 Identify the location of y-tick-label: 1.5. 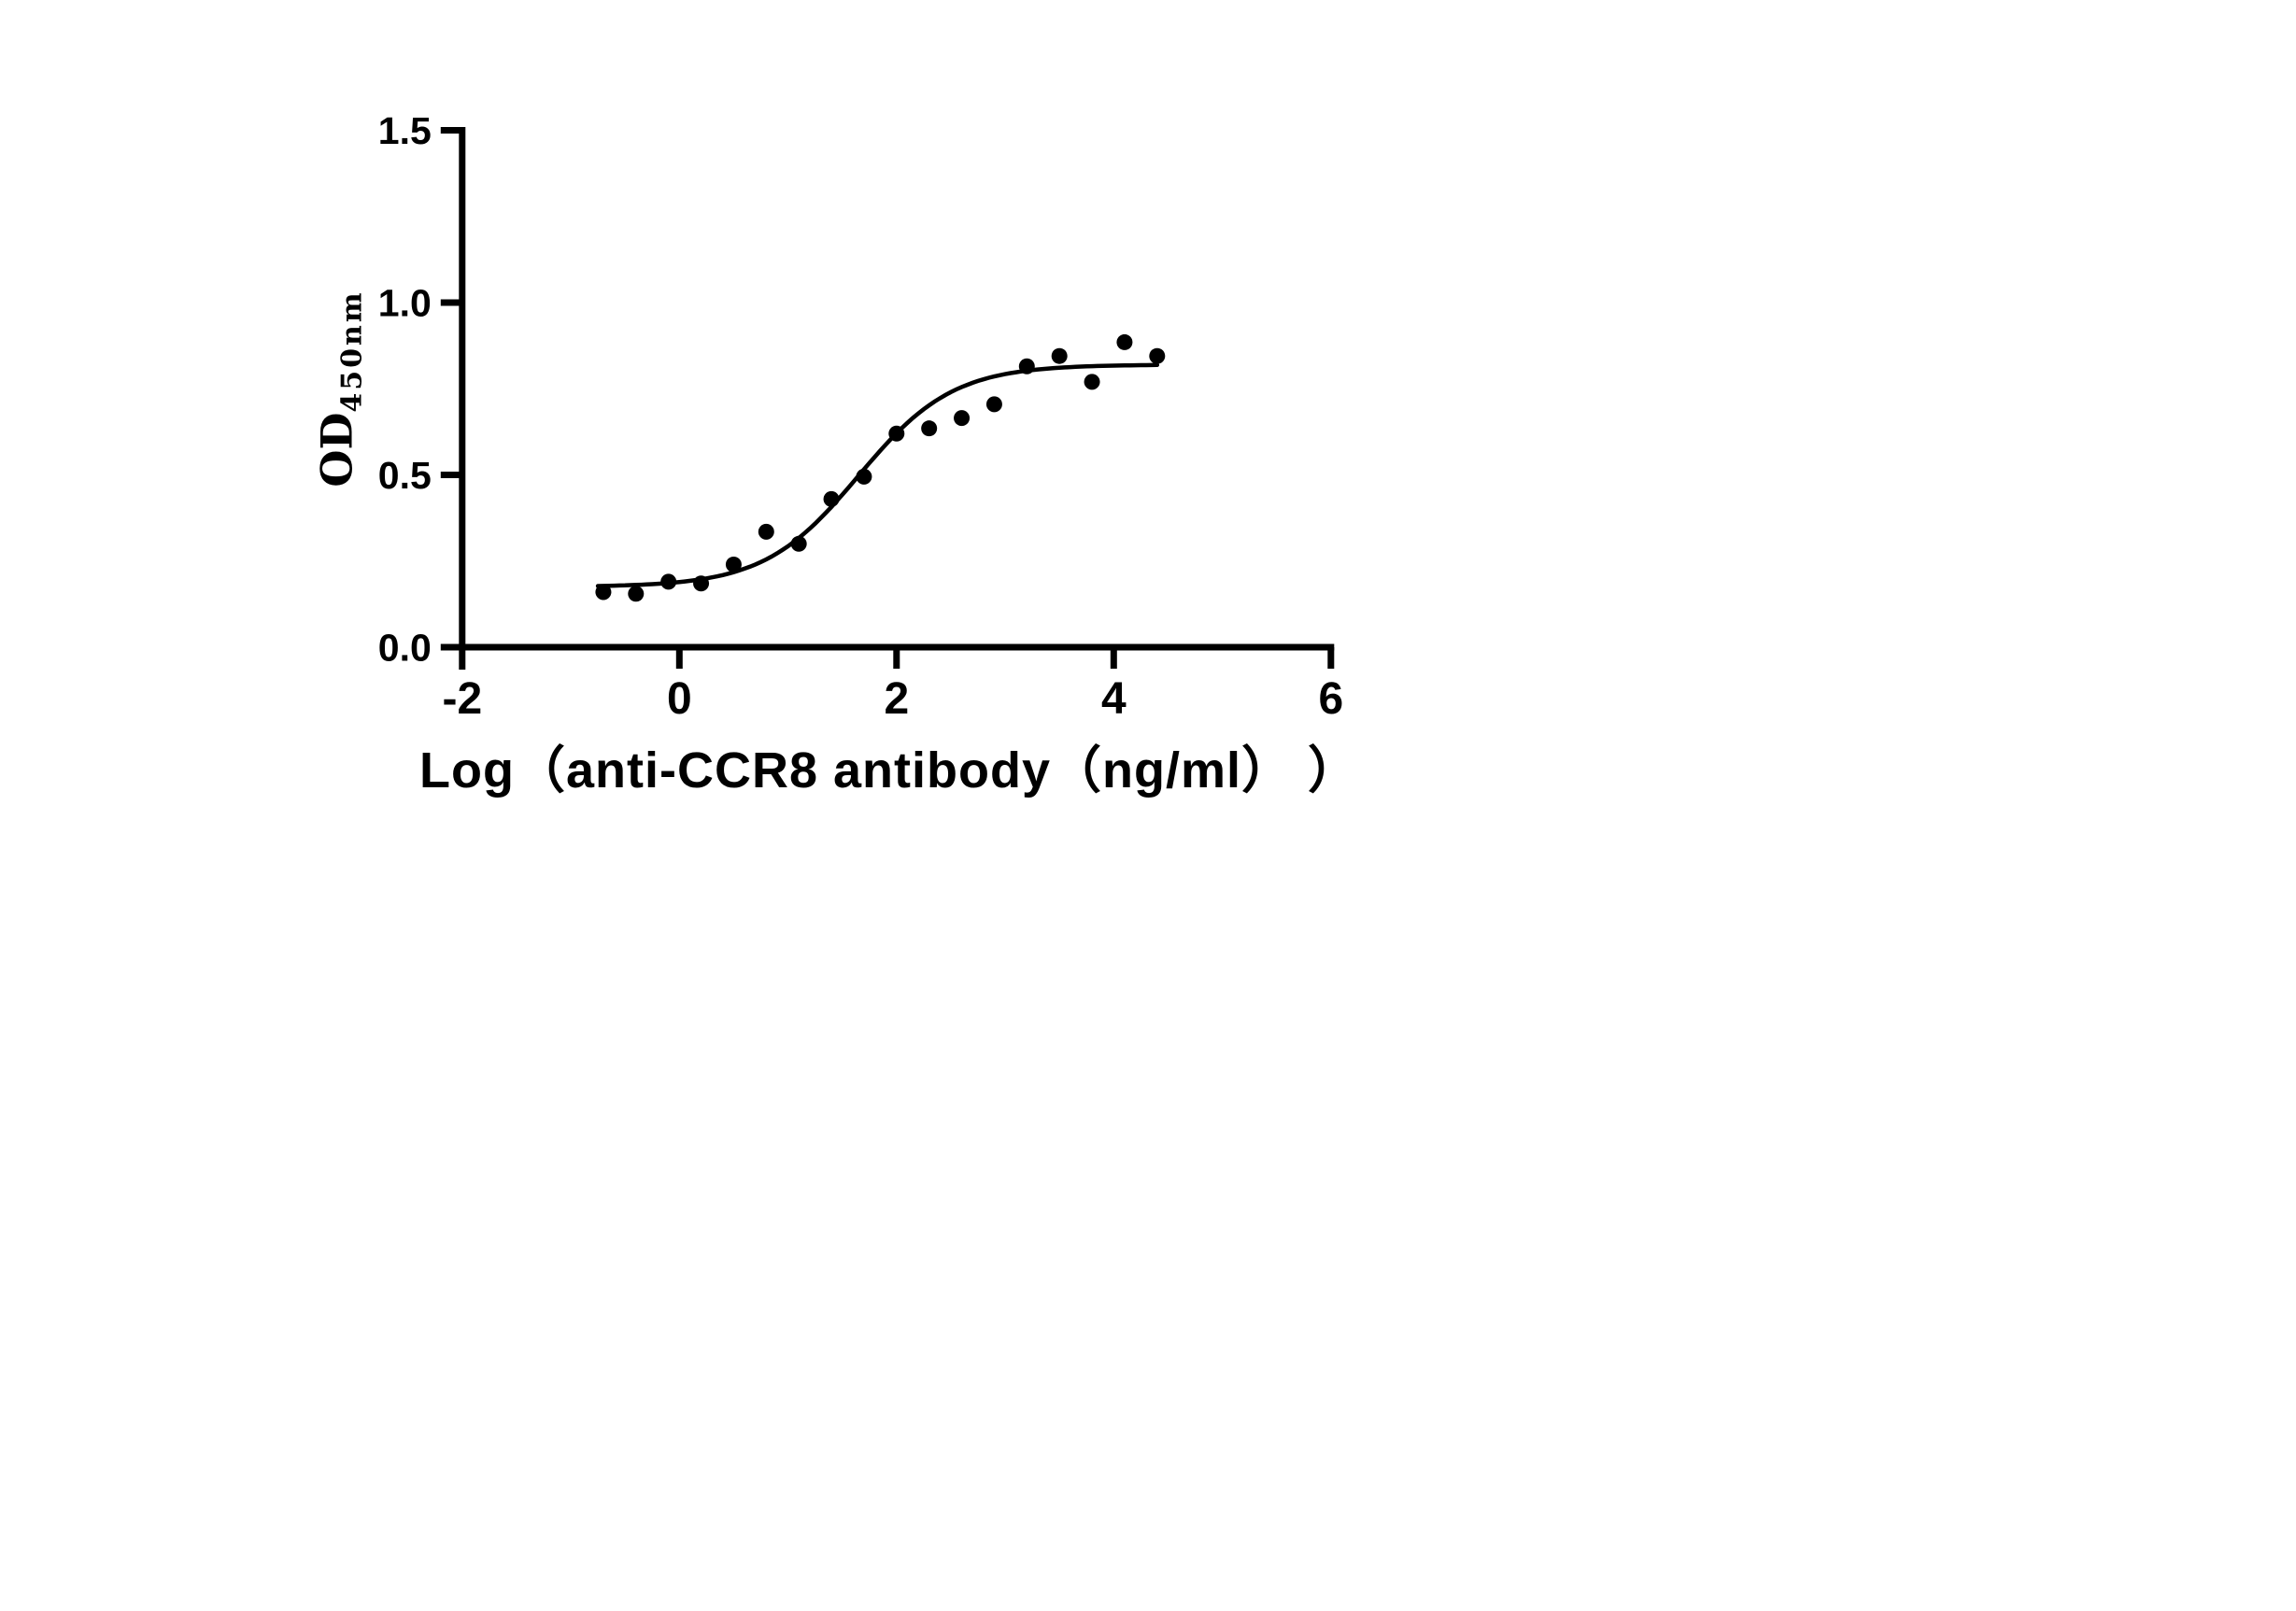
(405, 130).